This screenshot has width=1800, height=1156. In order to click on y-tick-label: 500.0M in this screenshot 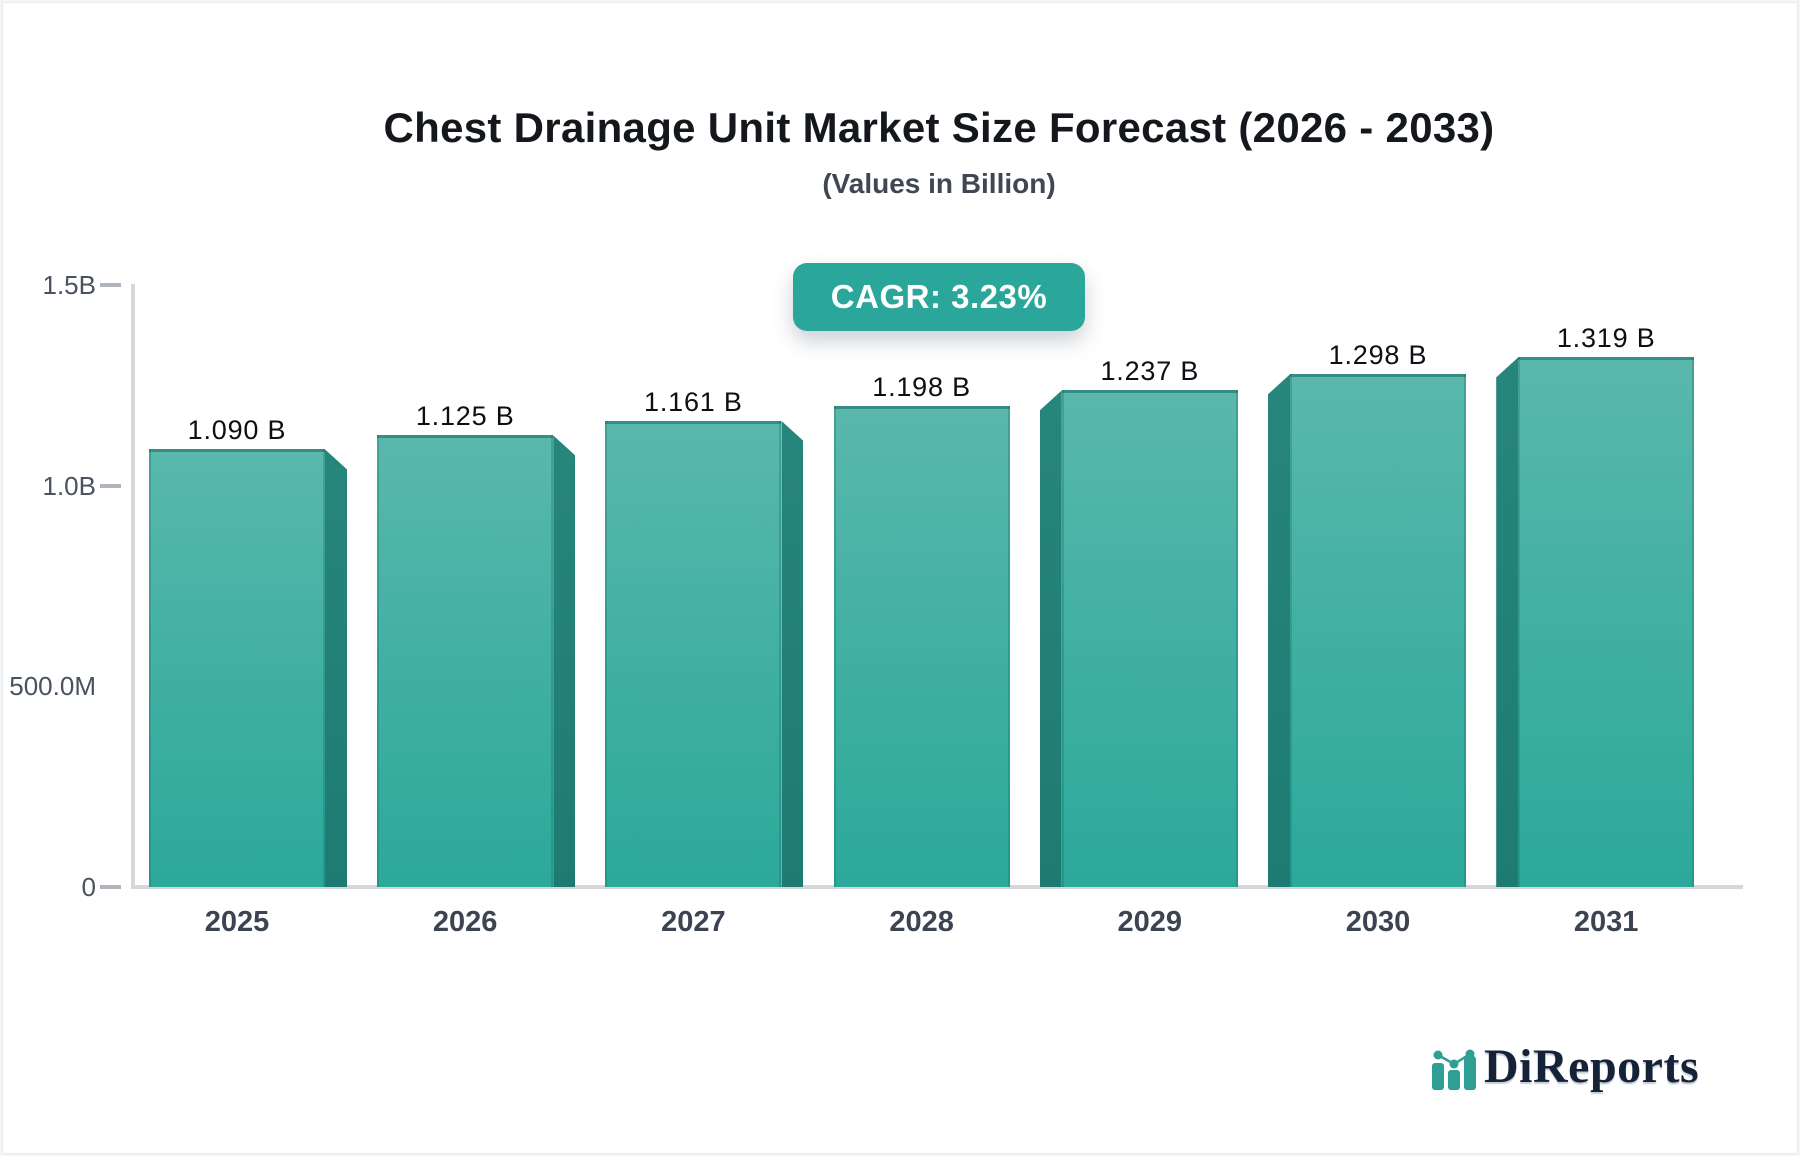, I will do `click(52, 686)`.